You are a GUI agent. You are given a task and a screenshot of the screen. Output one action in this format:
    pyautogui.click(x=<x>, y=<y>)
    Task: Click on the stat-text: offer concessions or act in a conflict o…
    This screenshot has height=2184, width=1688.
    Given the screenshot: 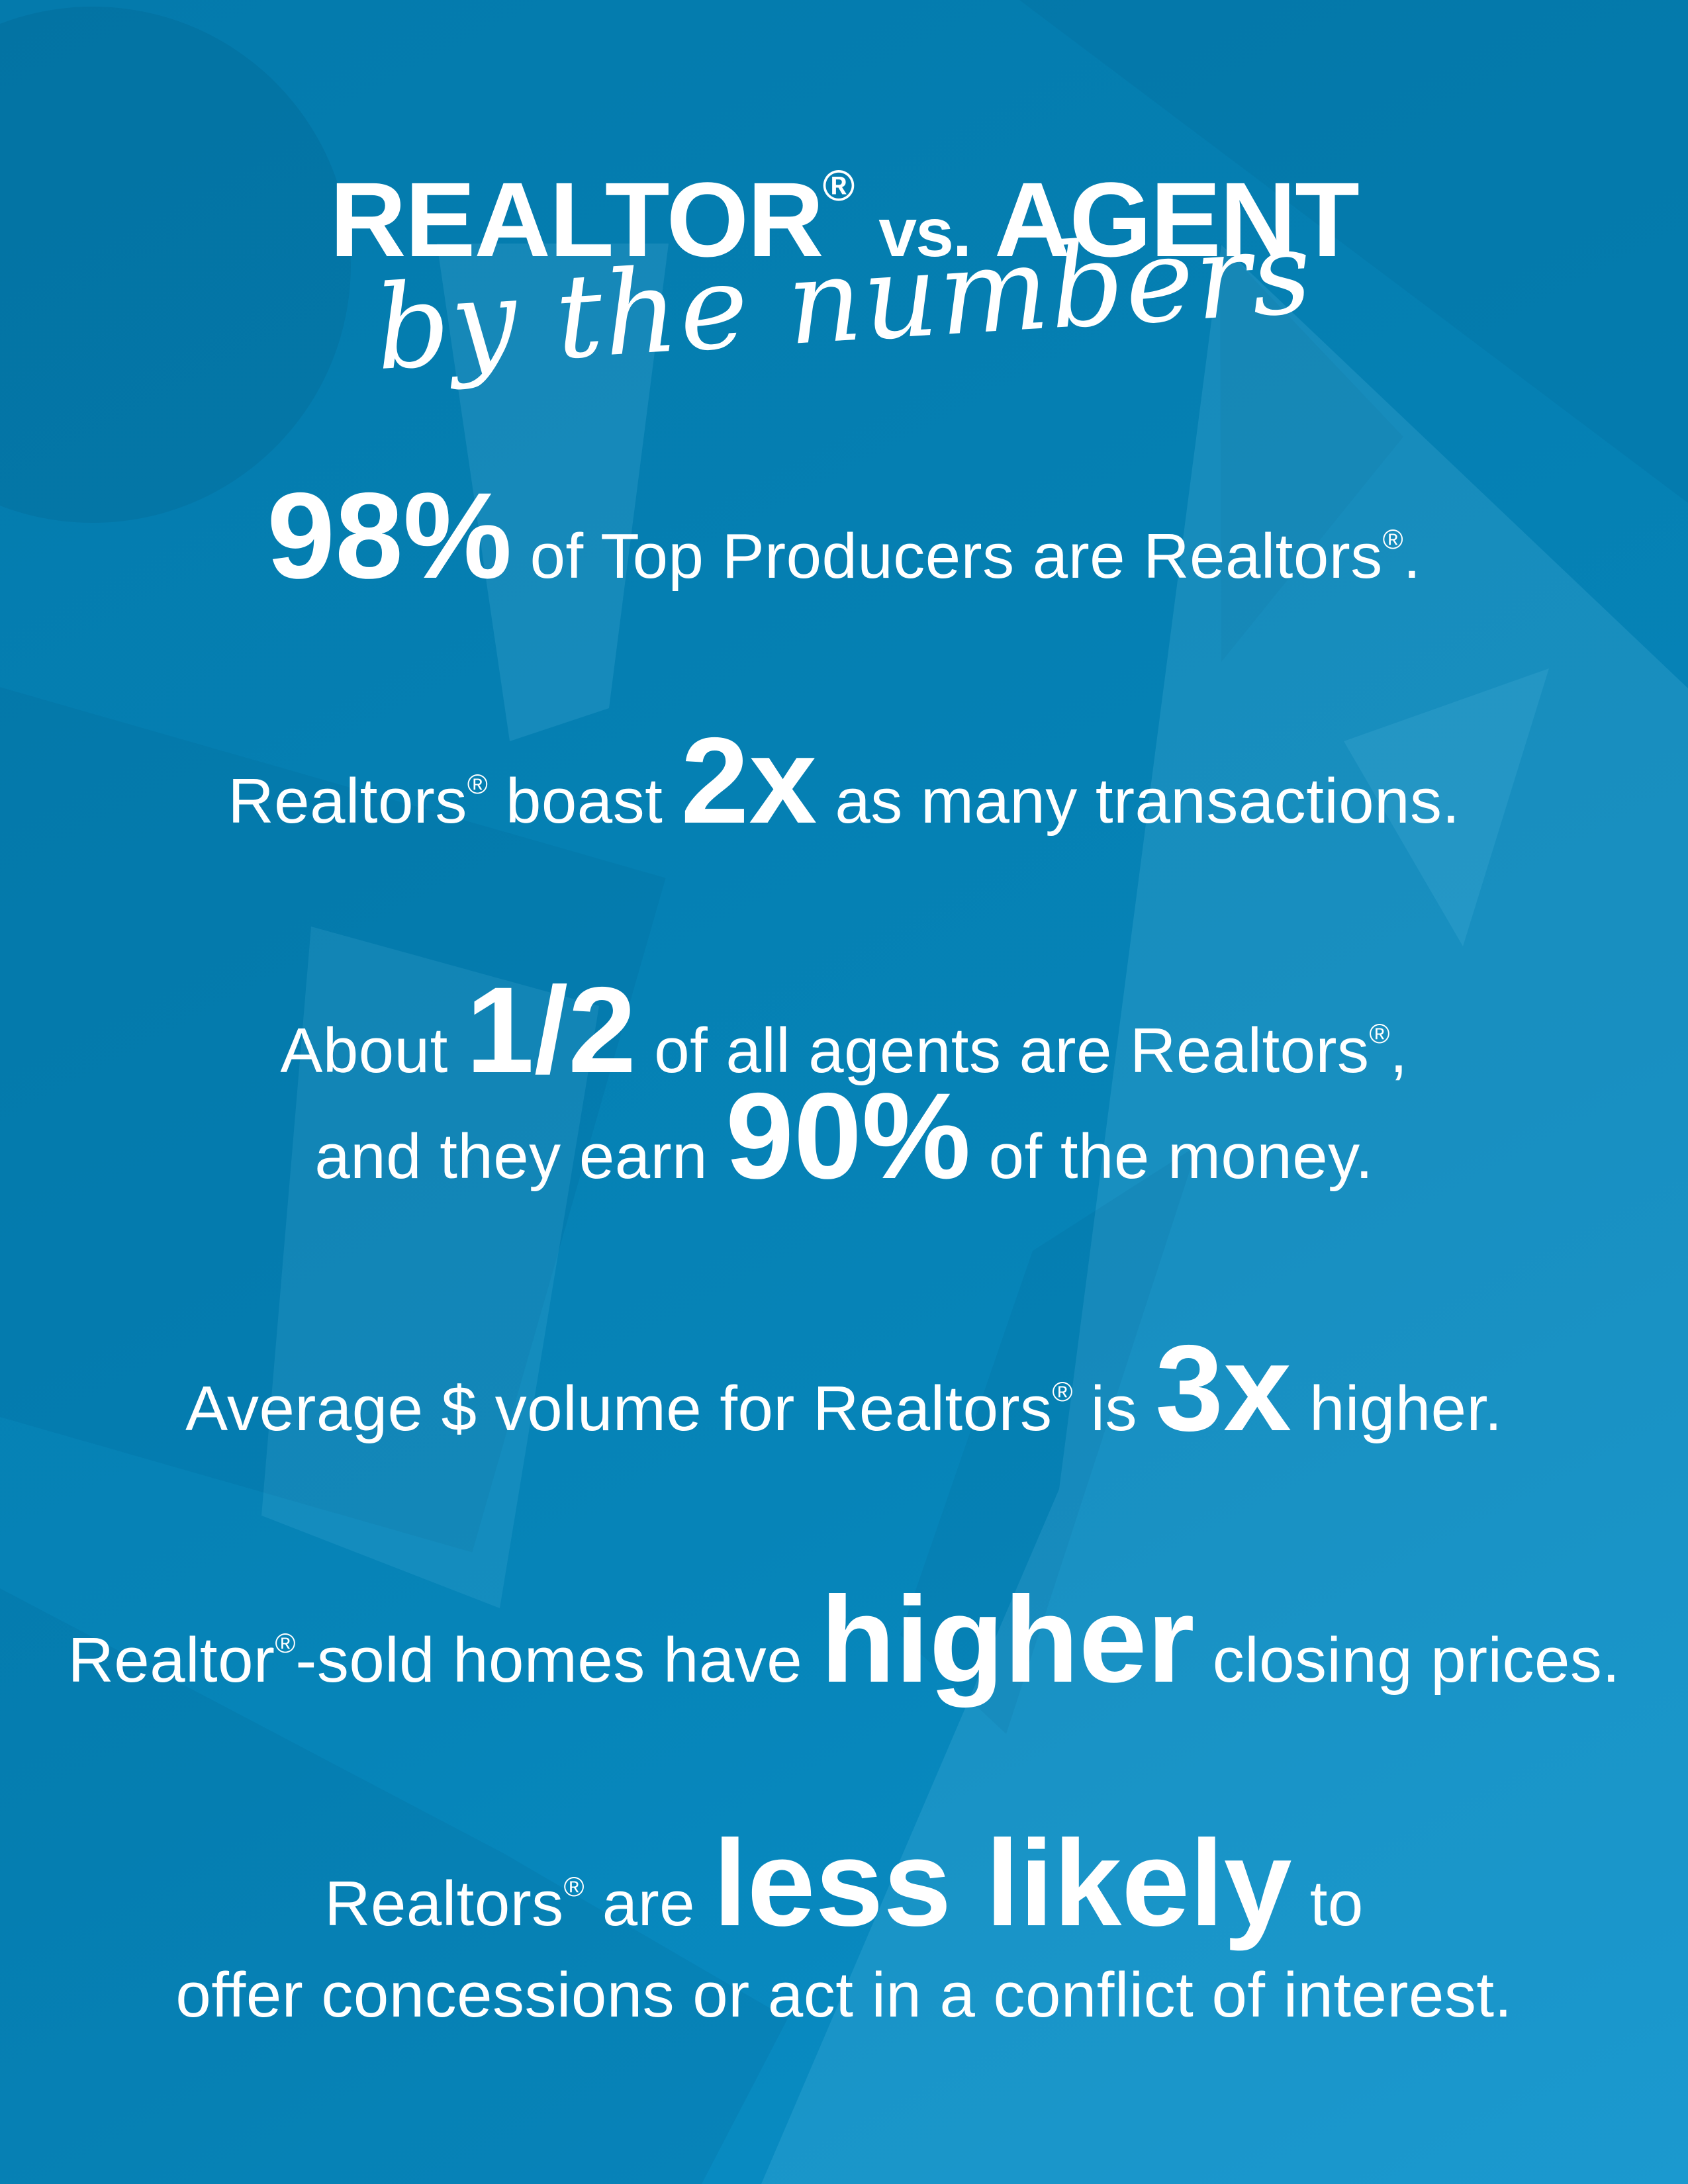 What is the action you would take?
    pyautogui.click(x=844, y=1995)
    